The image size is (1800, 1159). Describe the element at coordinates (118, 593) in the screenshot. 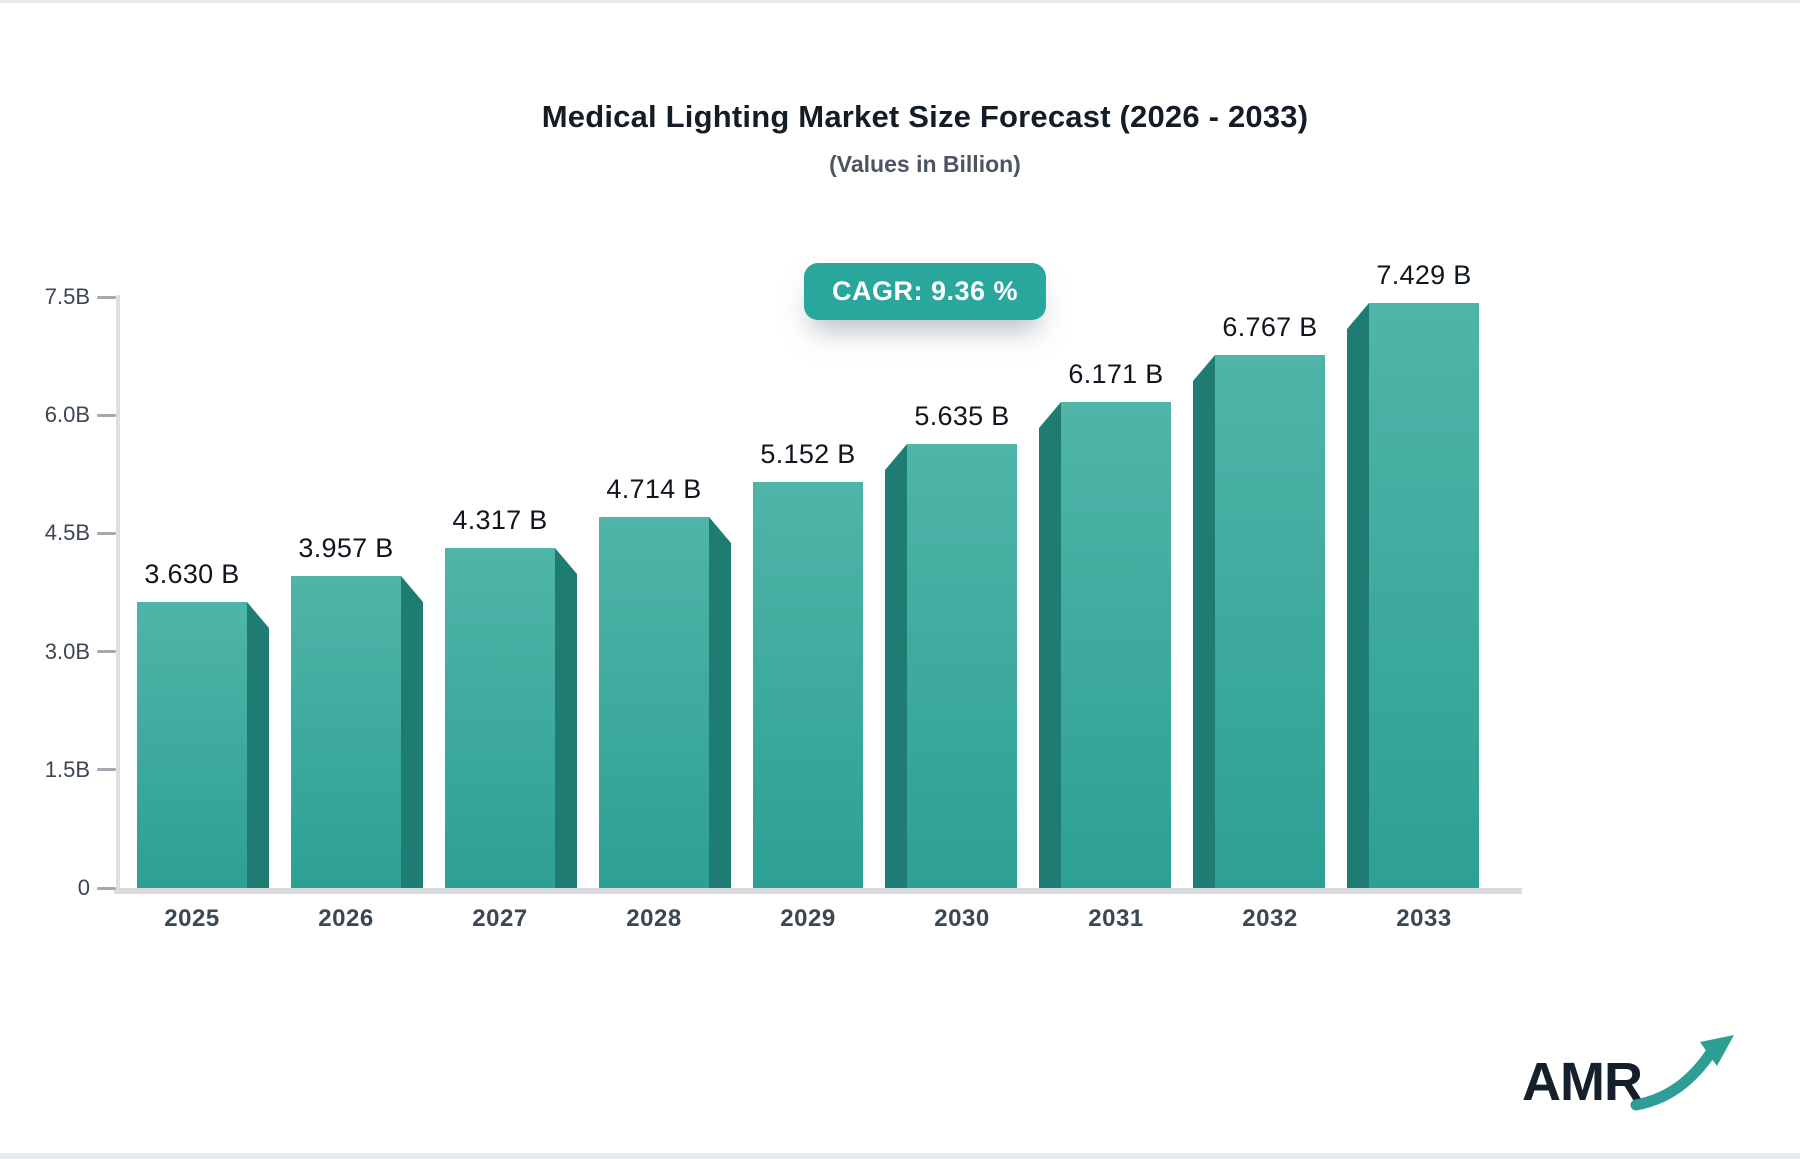

I see `y-axis-line` at that location.